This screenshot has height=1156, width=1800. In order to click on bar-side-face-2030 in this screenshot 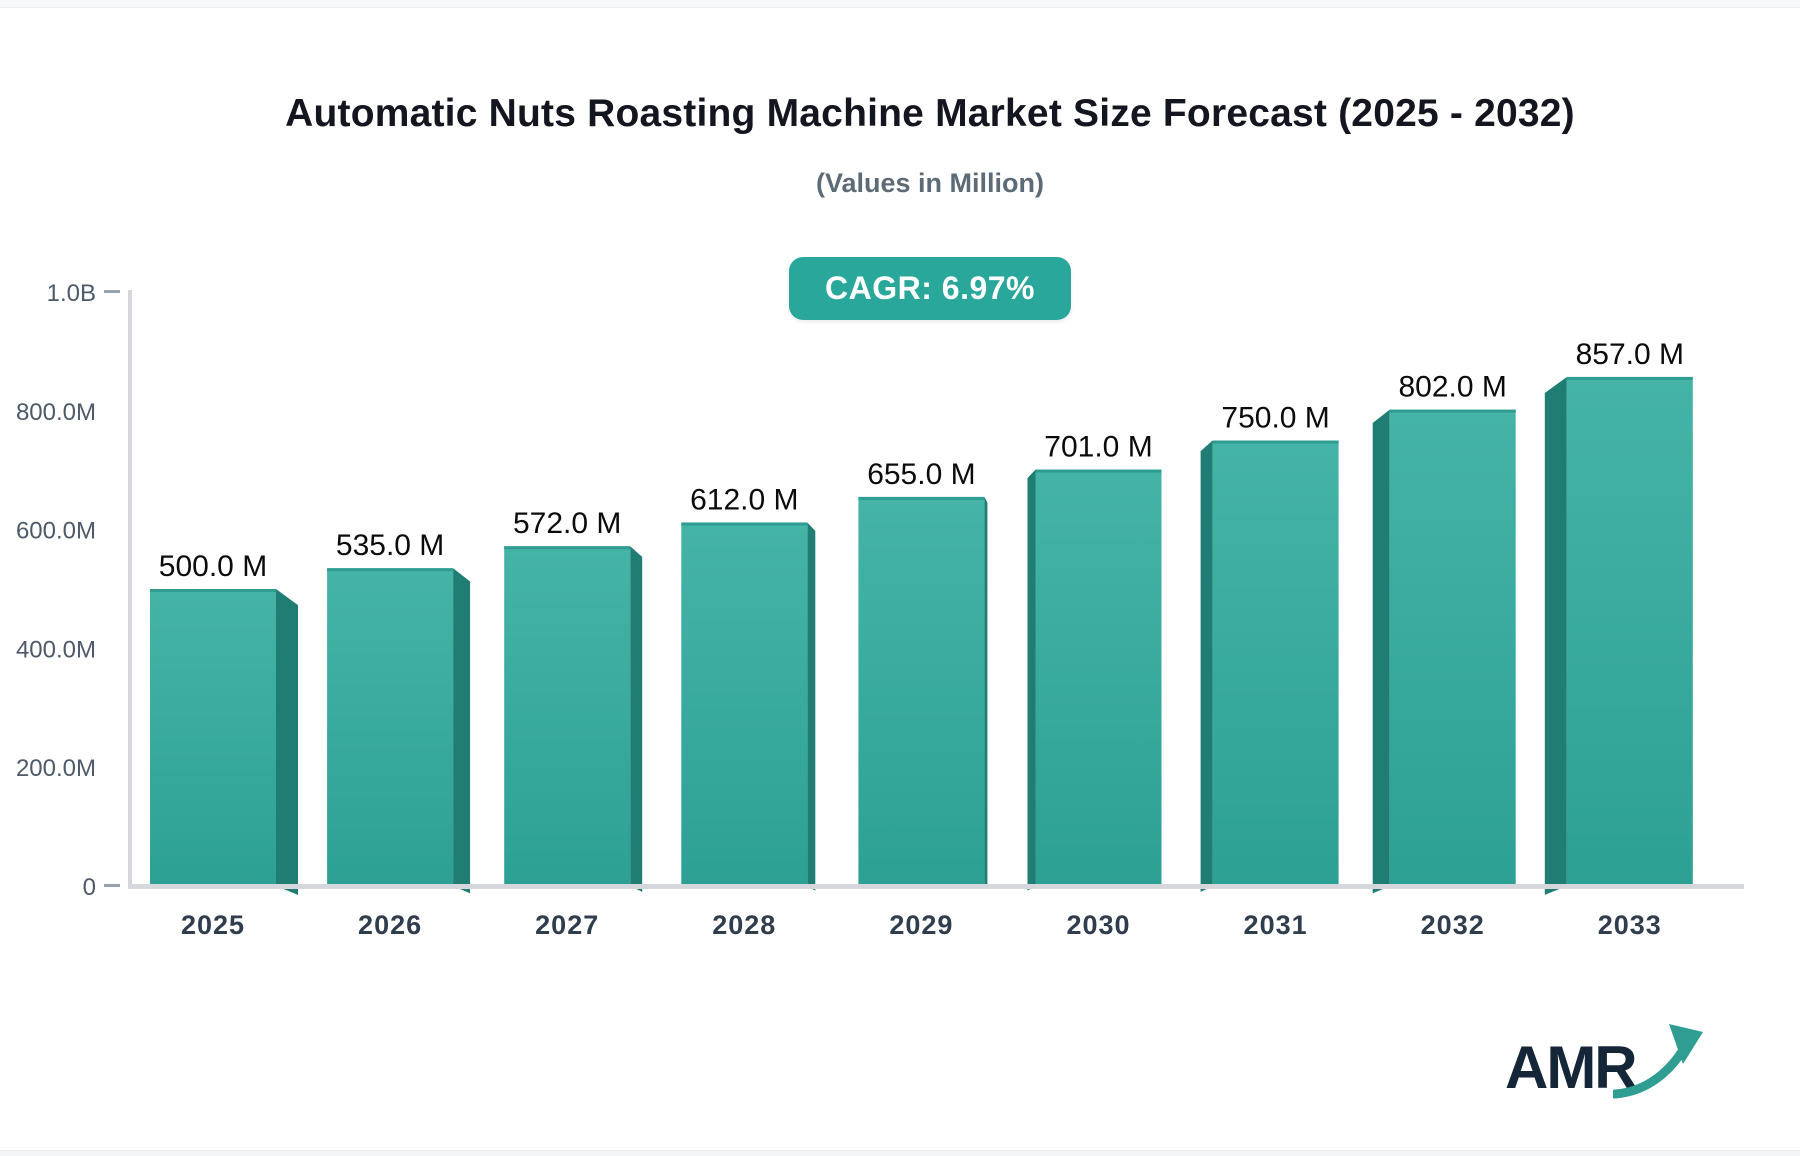, I will do `click(1031, 680)`.